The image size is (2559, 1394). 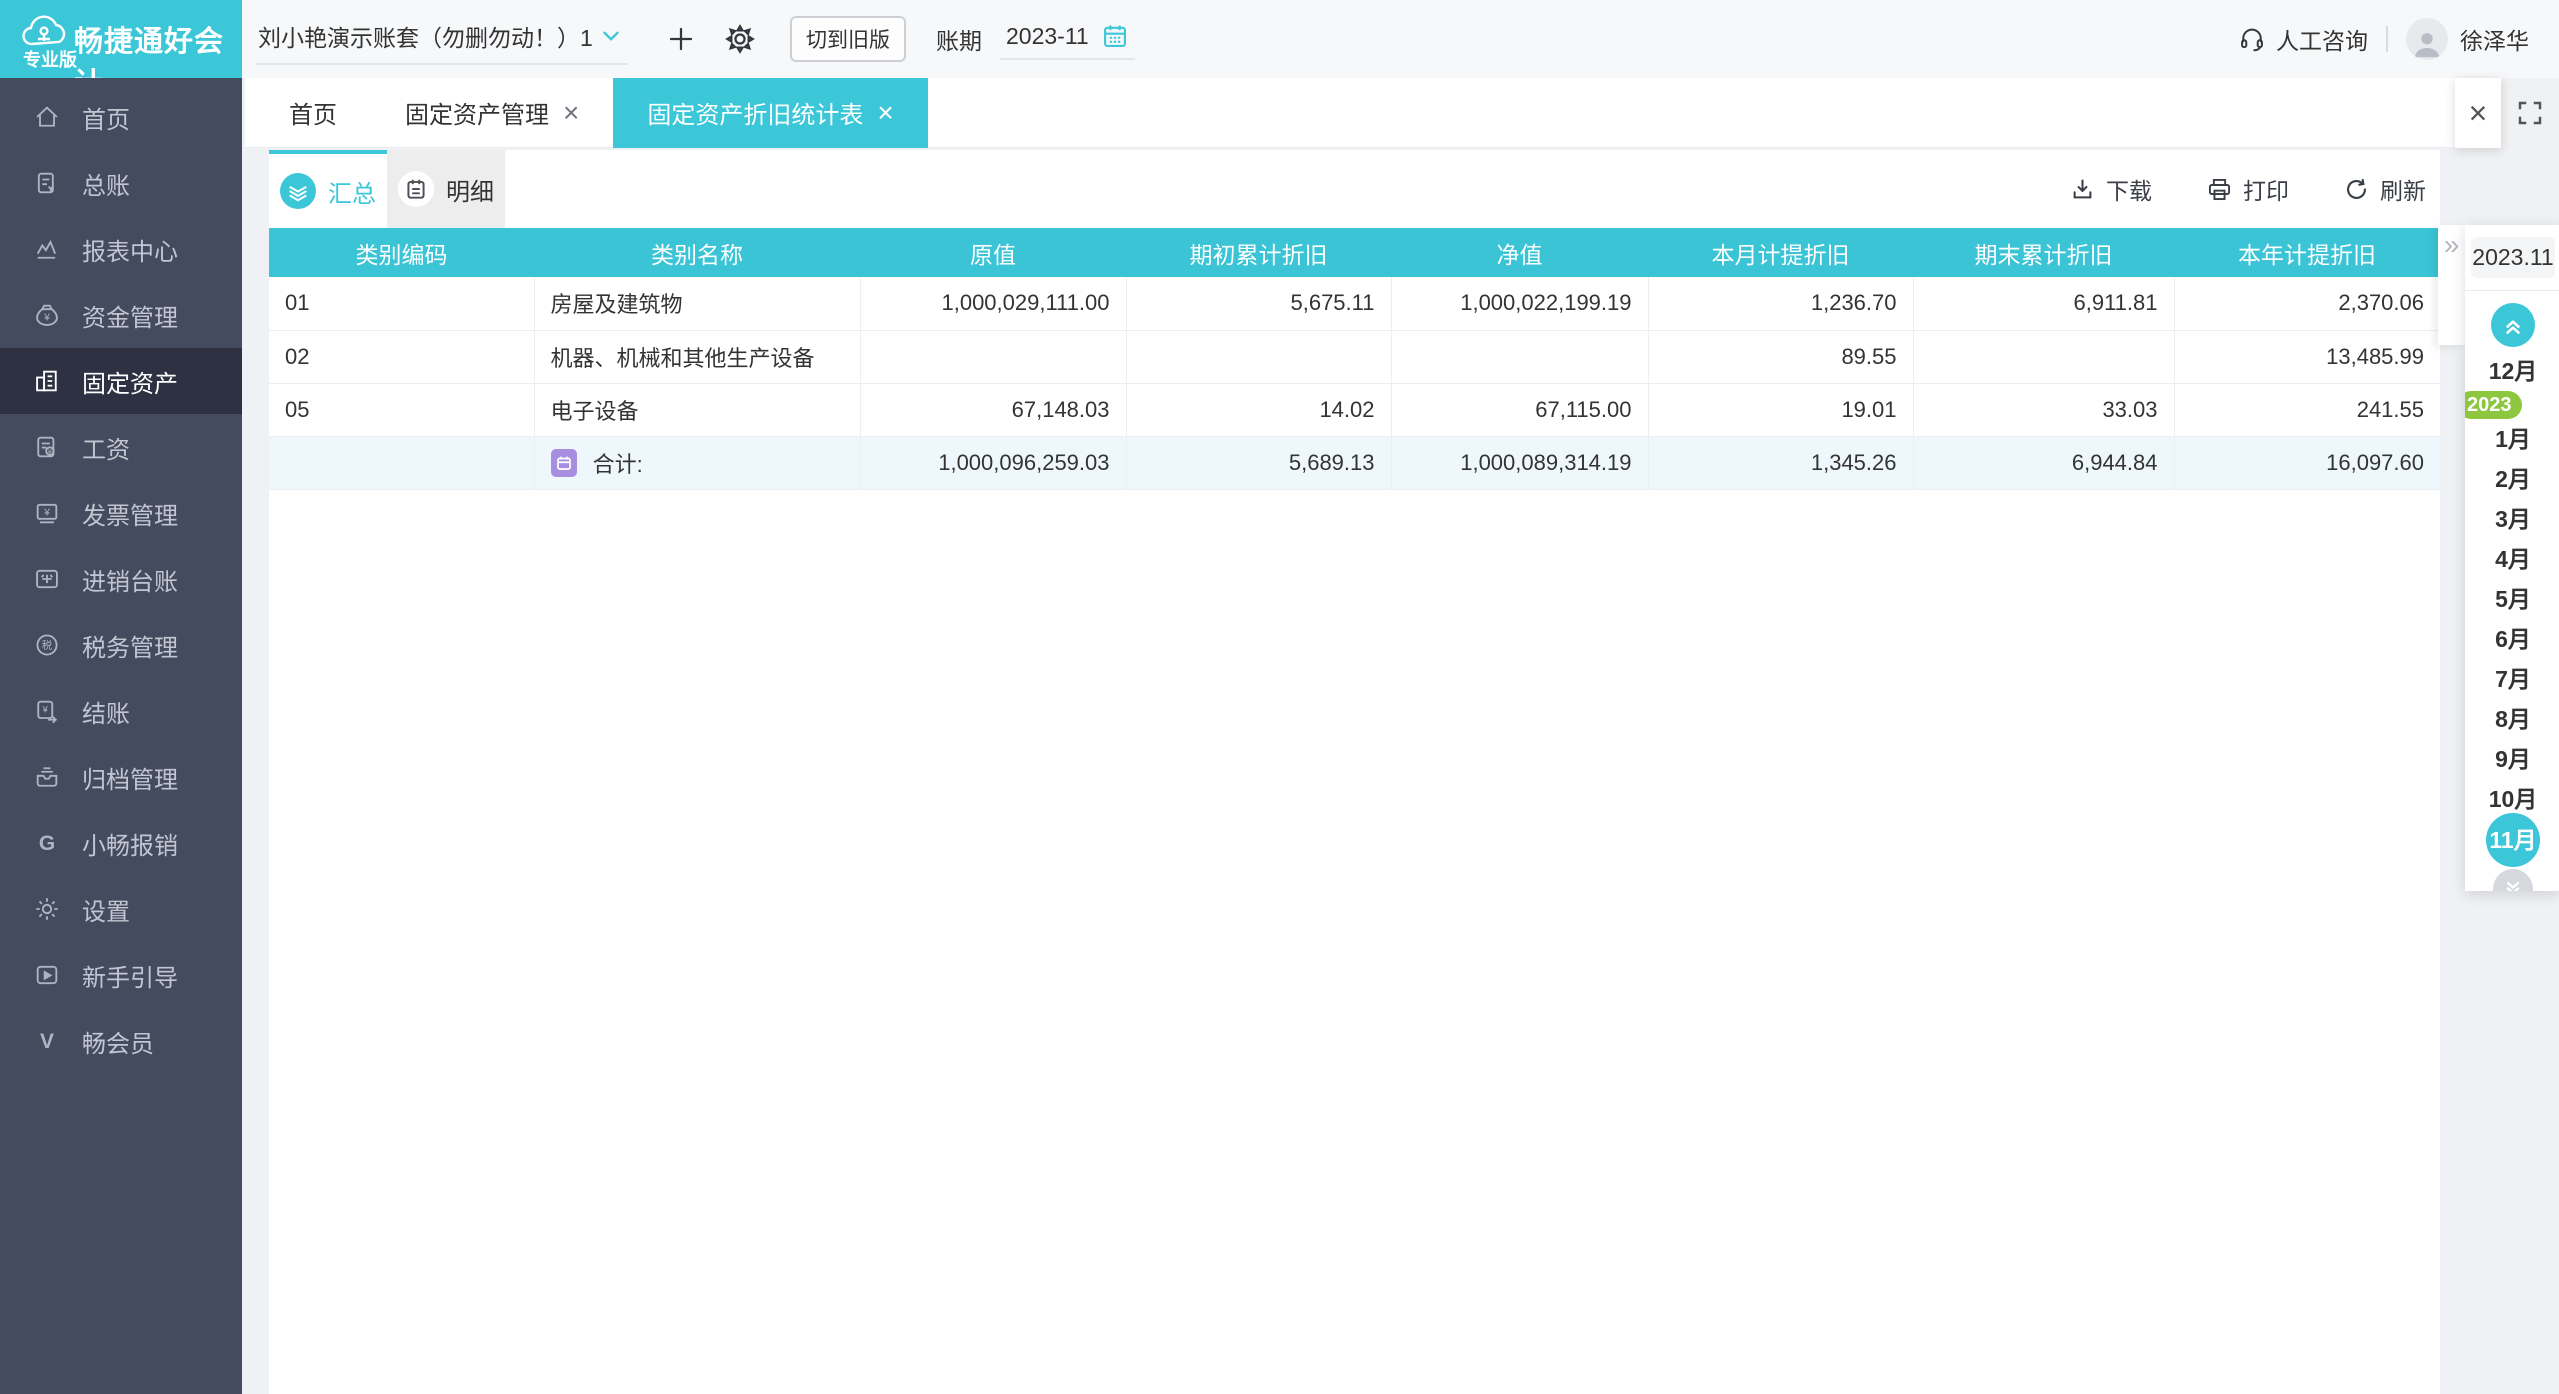 I want to click on g-mark-icon: G, so click(x=47, y=843).